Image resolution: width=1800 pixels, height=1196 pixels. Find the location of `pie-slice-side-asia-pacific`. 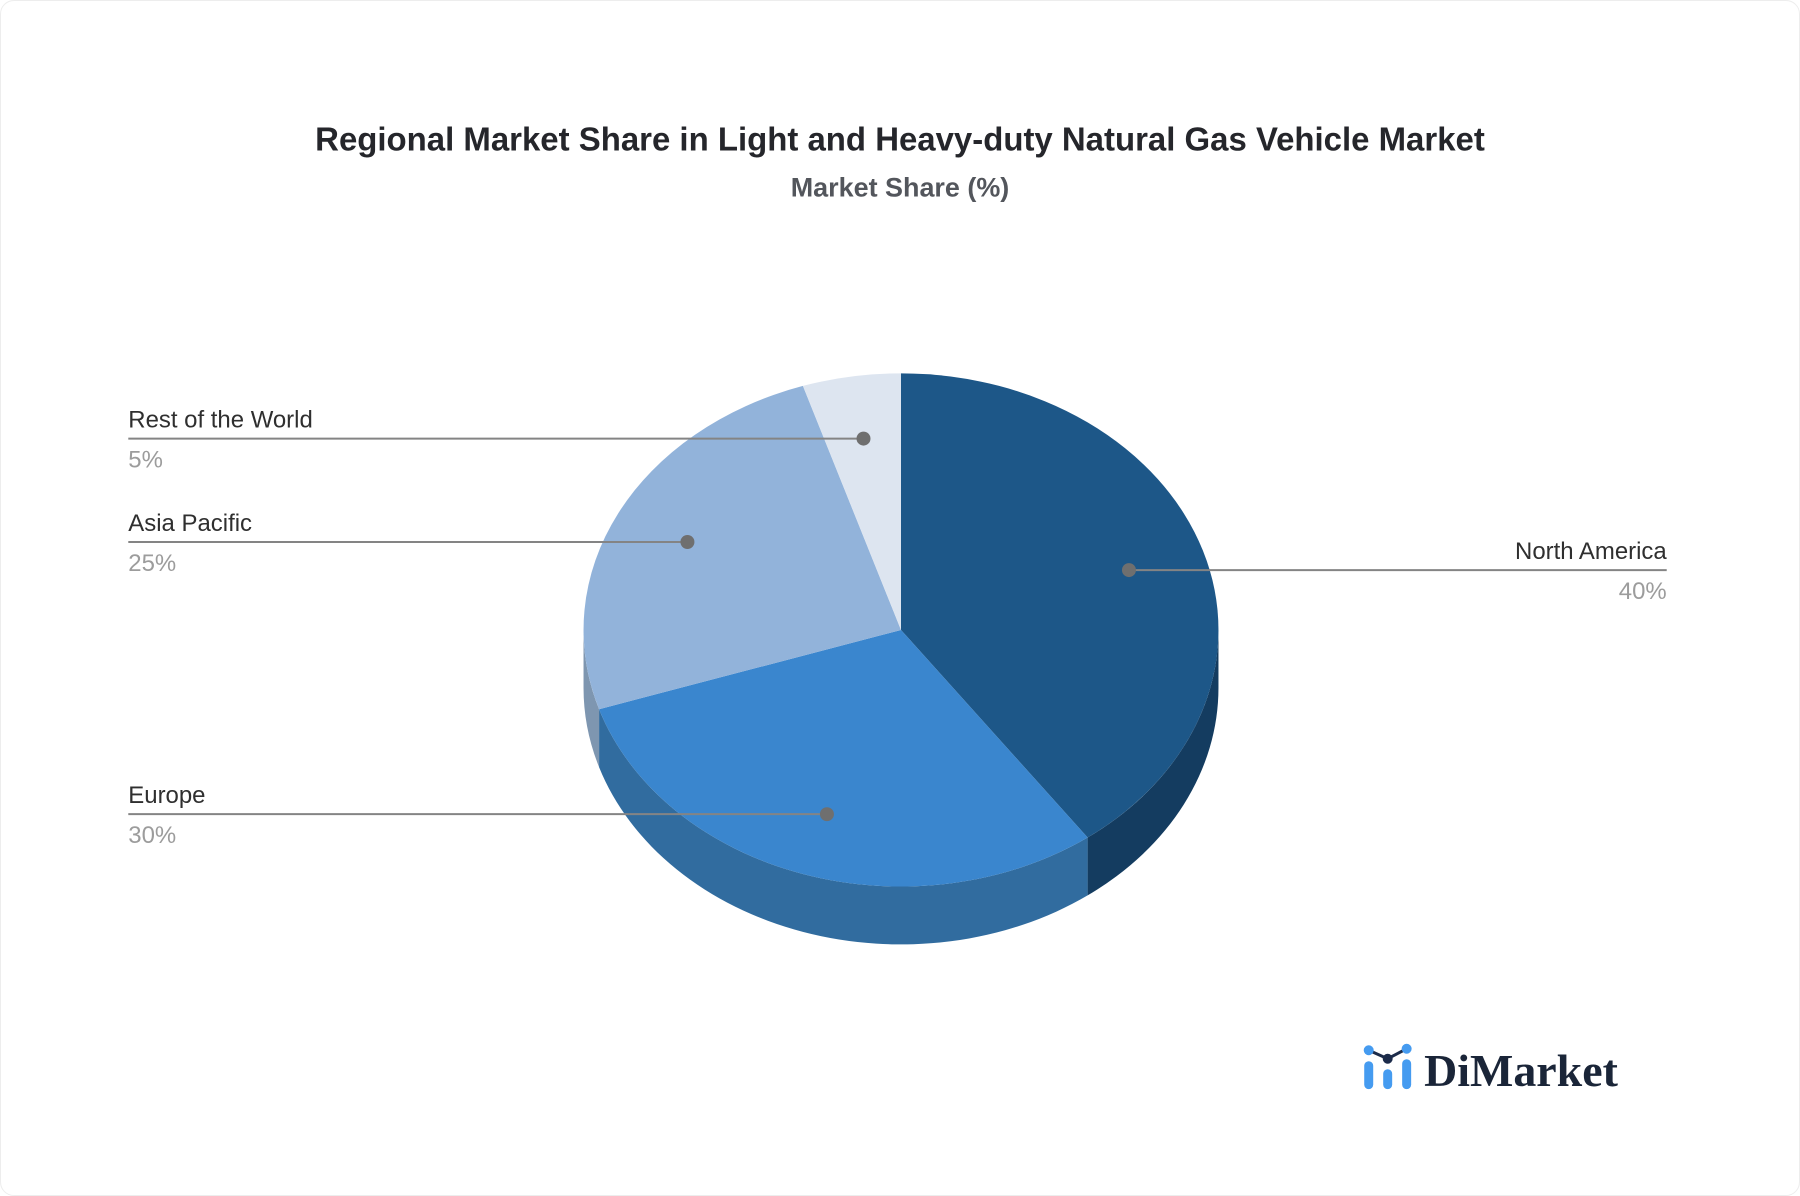

pie-slice-side-asia-pacific is located at coordinates (591, 698).